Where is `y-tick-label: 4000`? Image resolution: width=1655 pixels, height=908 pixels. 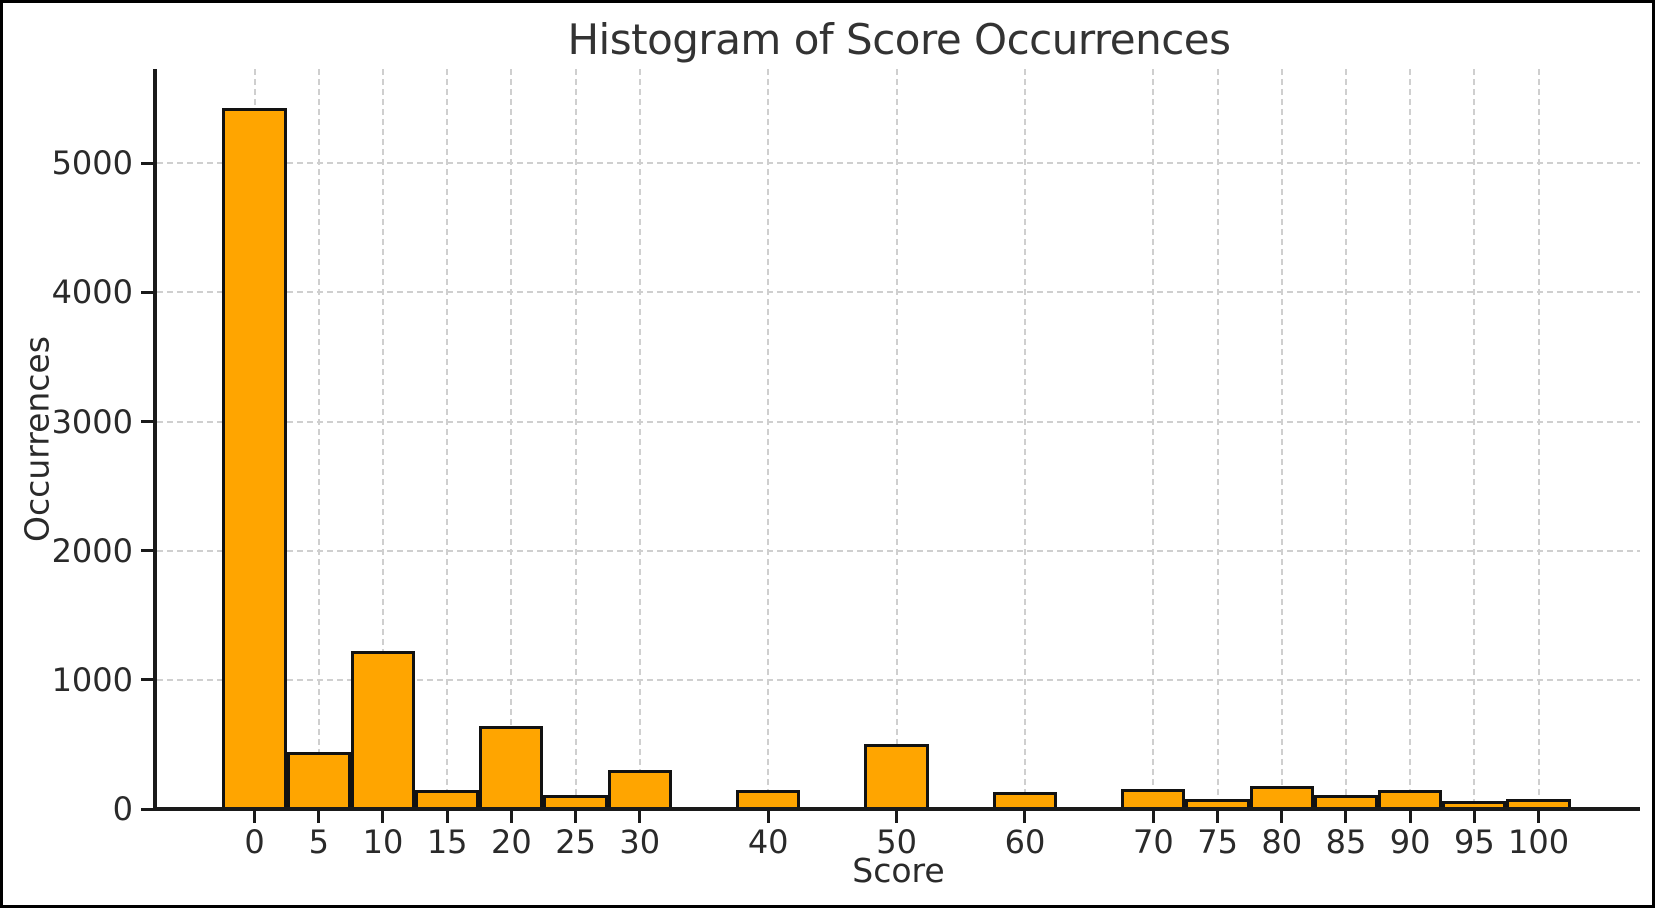 y-tick-label: 4000 is located at coordinates (92, 292).